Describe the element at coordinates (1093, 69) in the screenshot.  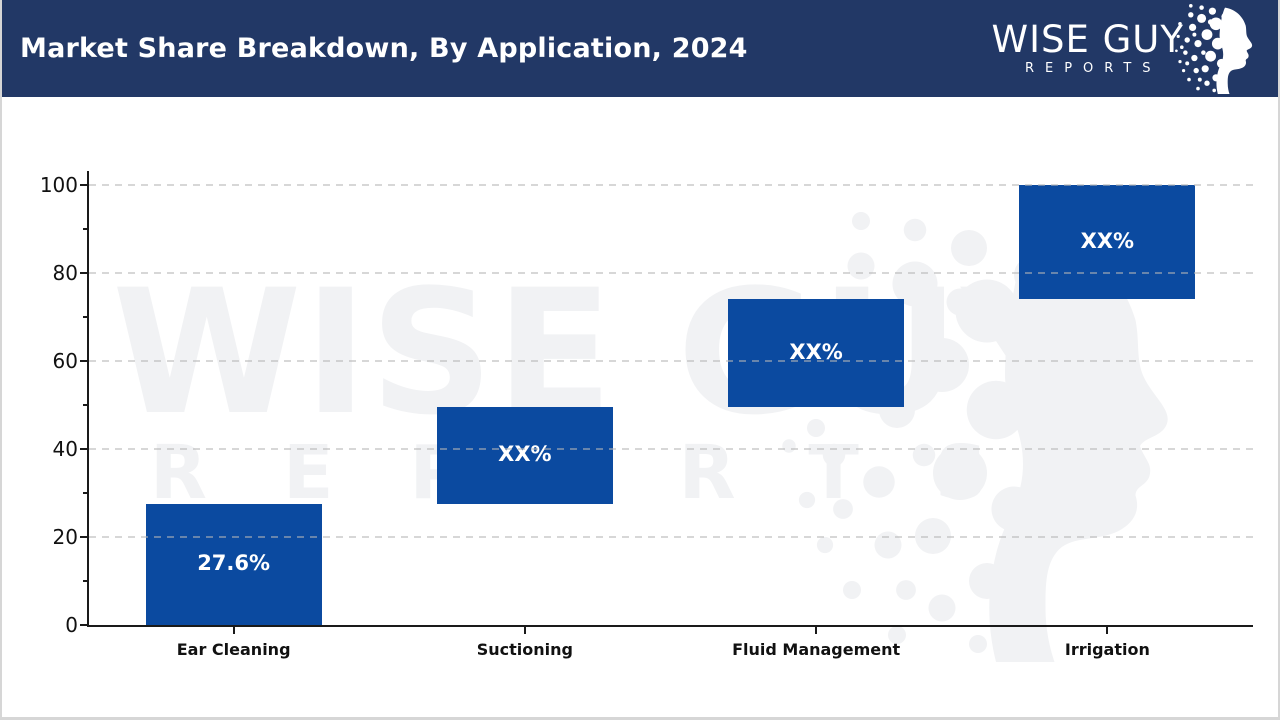
I see `logo-subtitle: REPORTS` at that location.